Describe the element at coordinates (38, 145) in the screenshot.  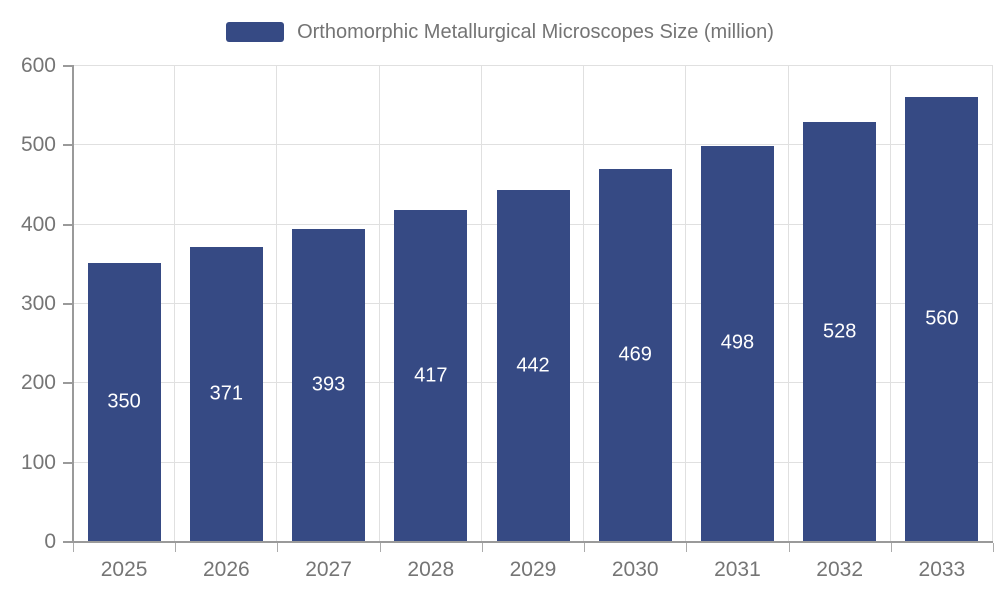
I see `y-axis-tick-label: 500` at that location.